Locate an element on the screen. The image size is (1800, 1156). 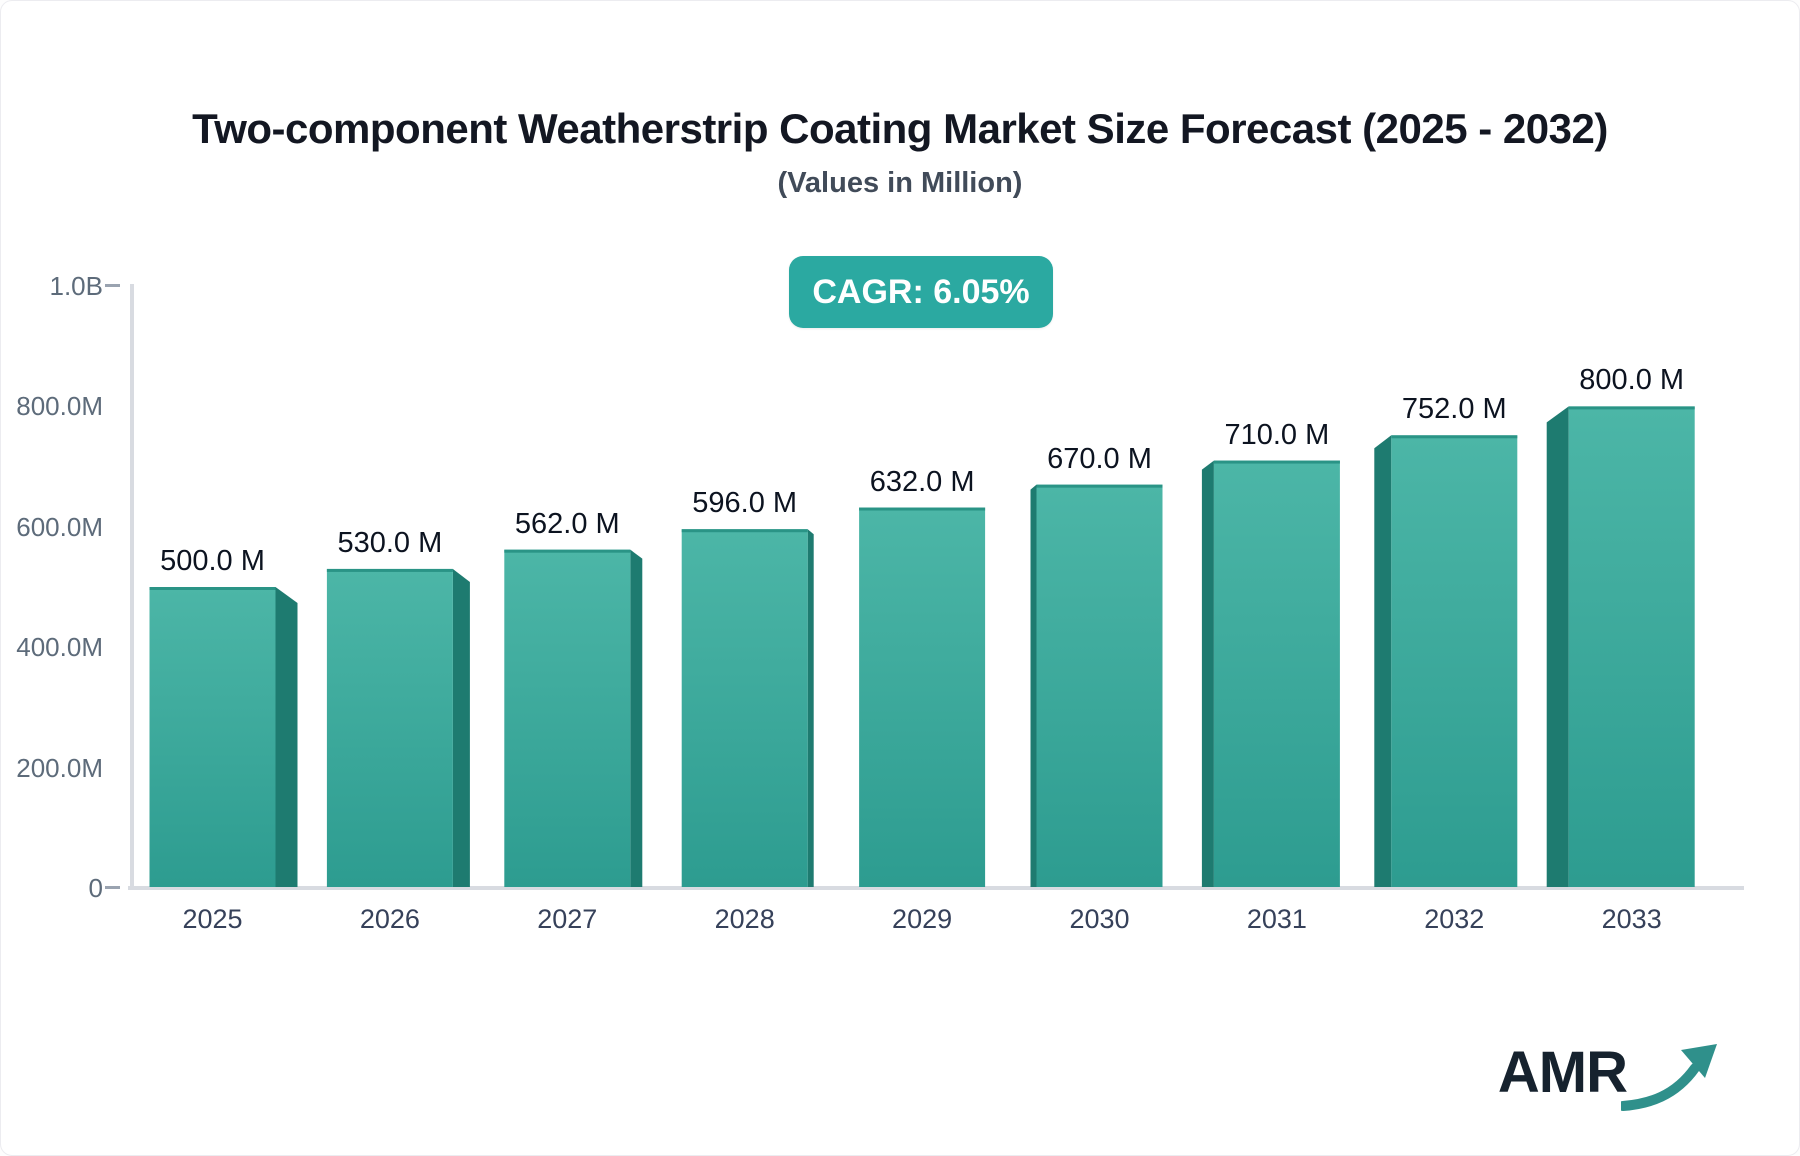
x-axis-line is located at coordinates (936, 888).